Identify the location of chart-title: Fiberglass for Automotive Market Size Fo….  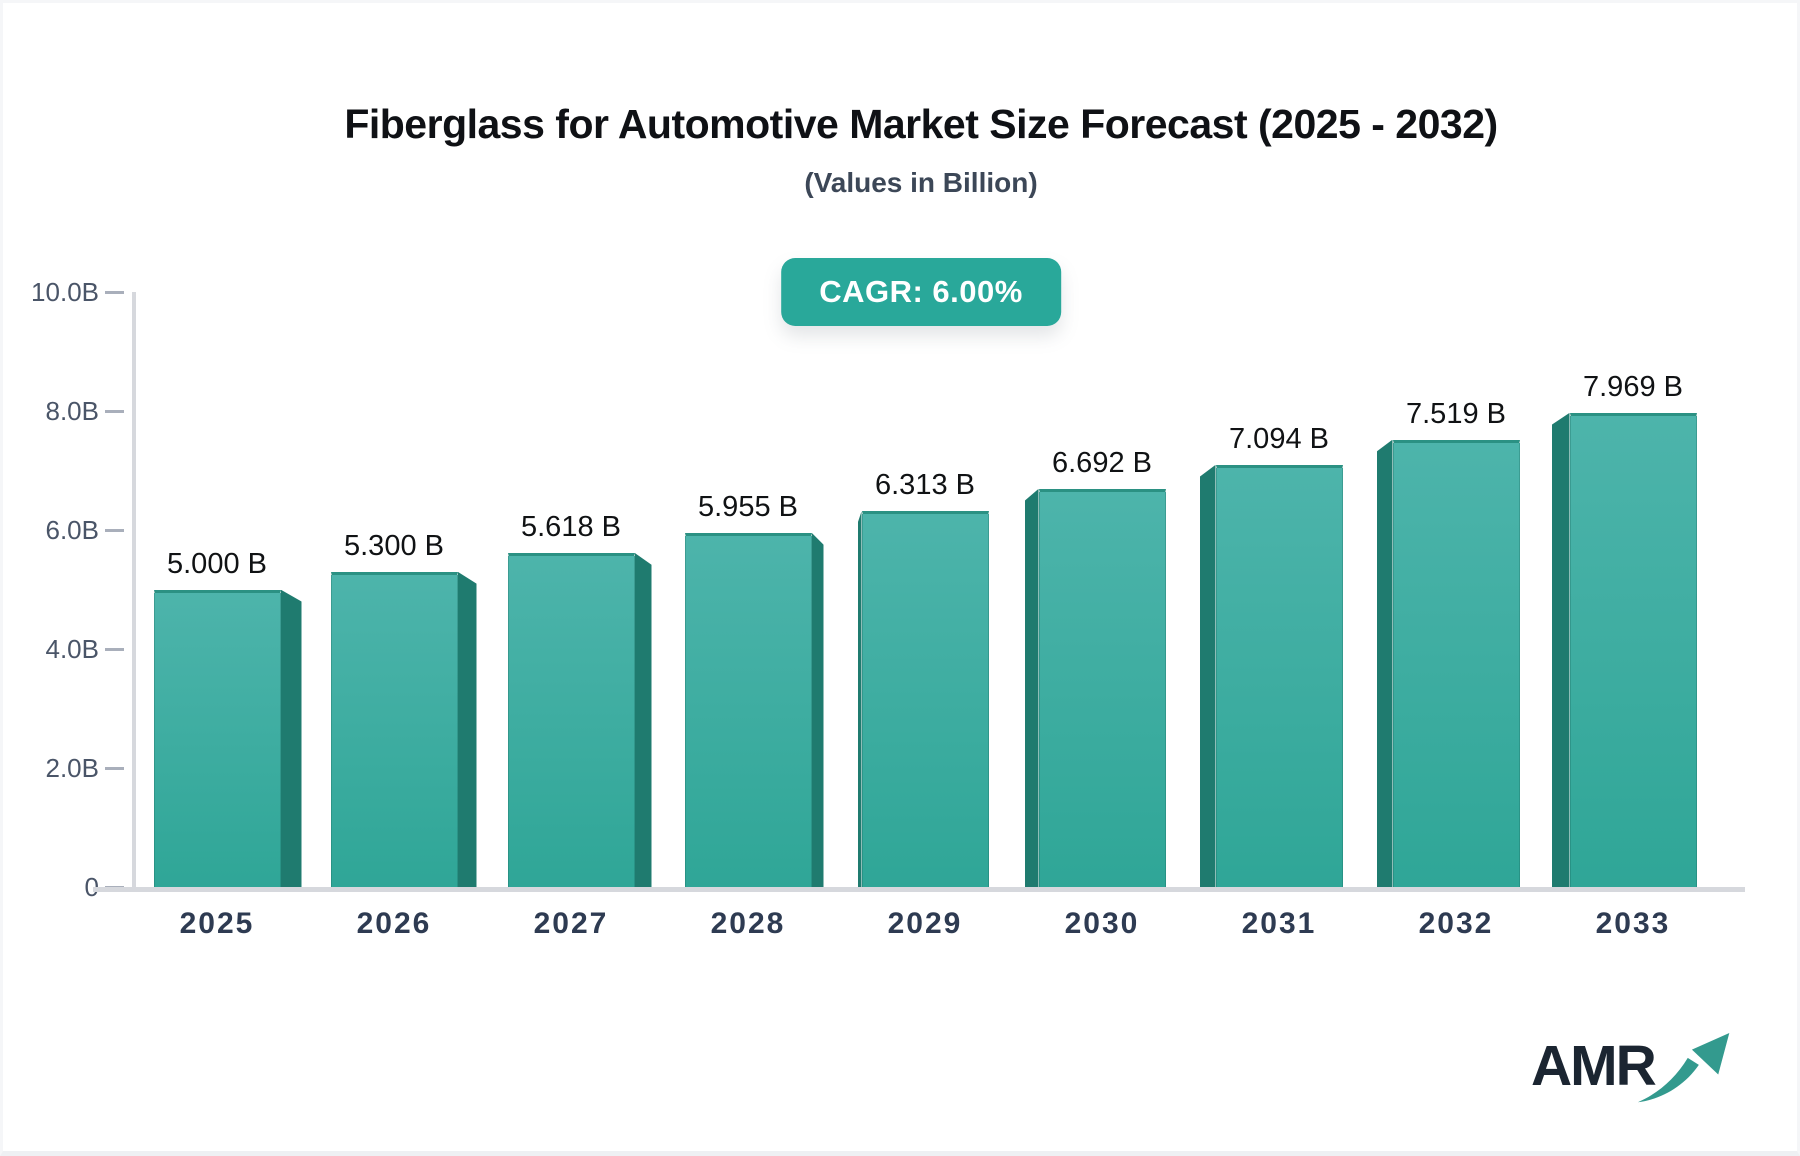
(921, 124).